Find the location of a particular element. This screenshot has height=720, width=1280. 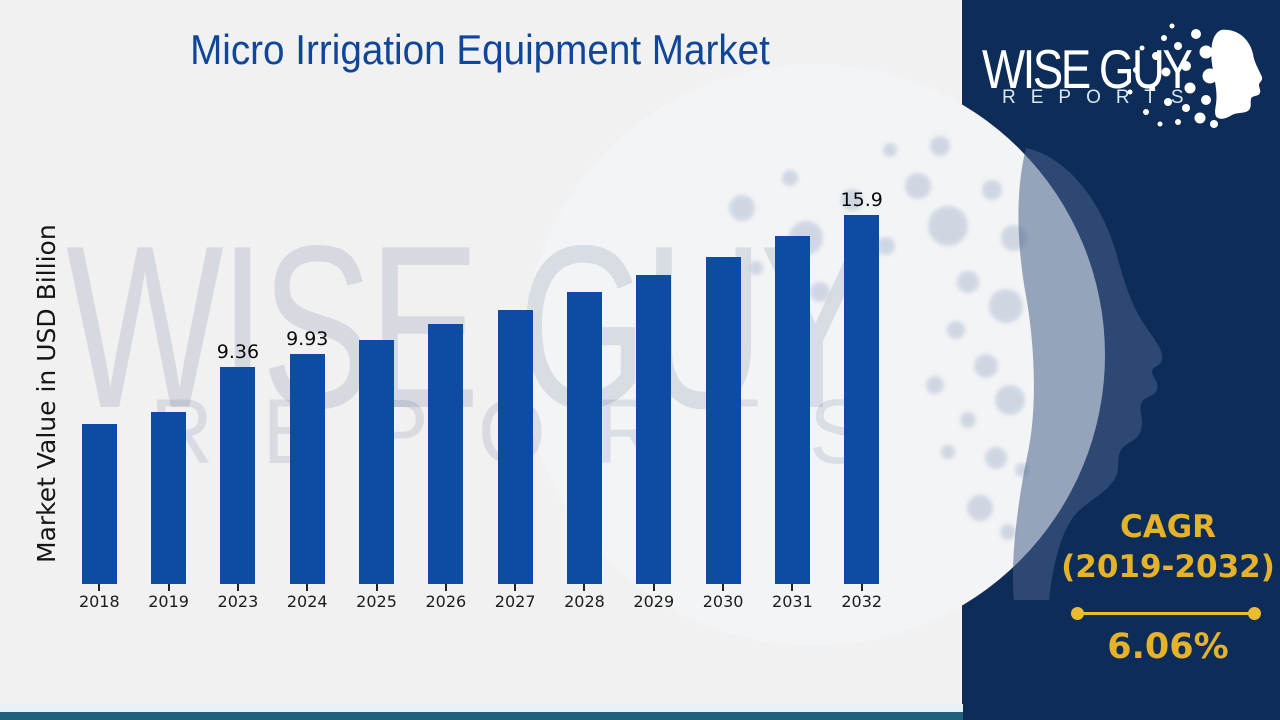

bar-2030 is located at coordinates (723, 420).